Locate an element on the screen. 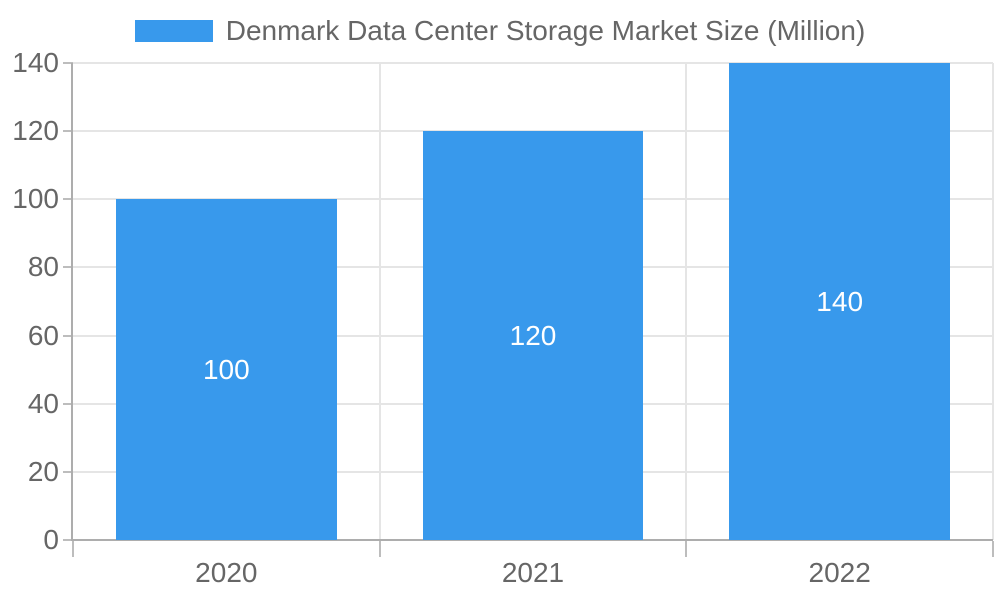 This screenshot has width=1000, height=600. x-axis-line is located at coordinates (532, 540).